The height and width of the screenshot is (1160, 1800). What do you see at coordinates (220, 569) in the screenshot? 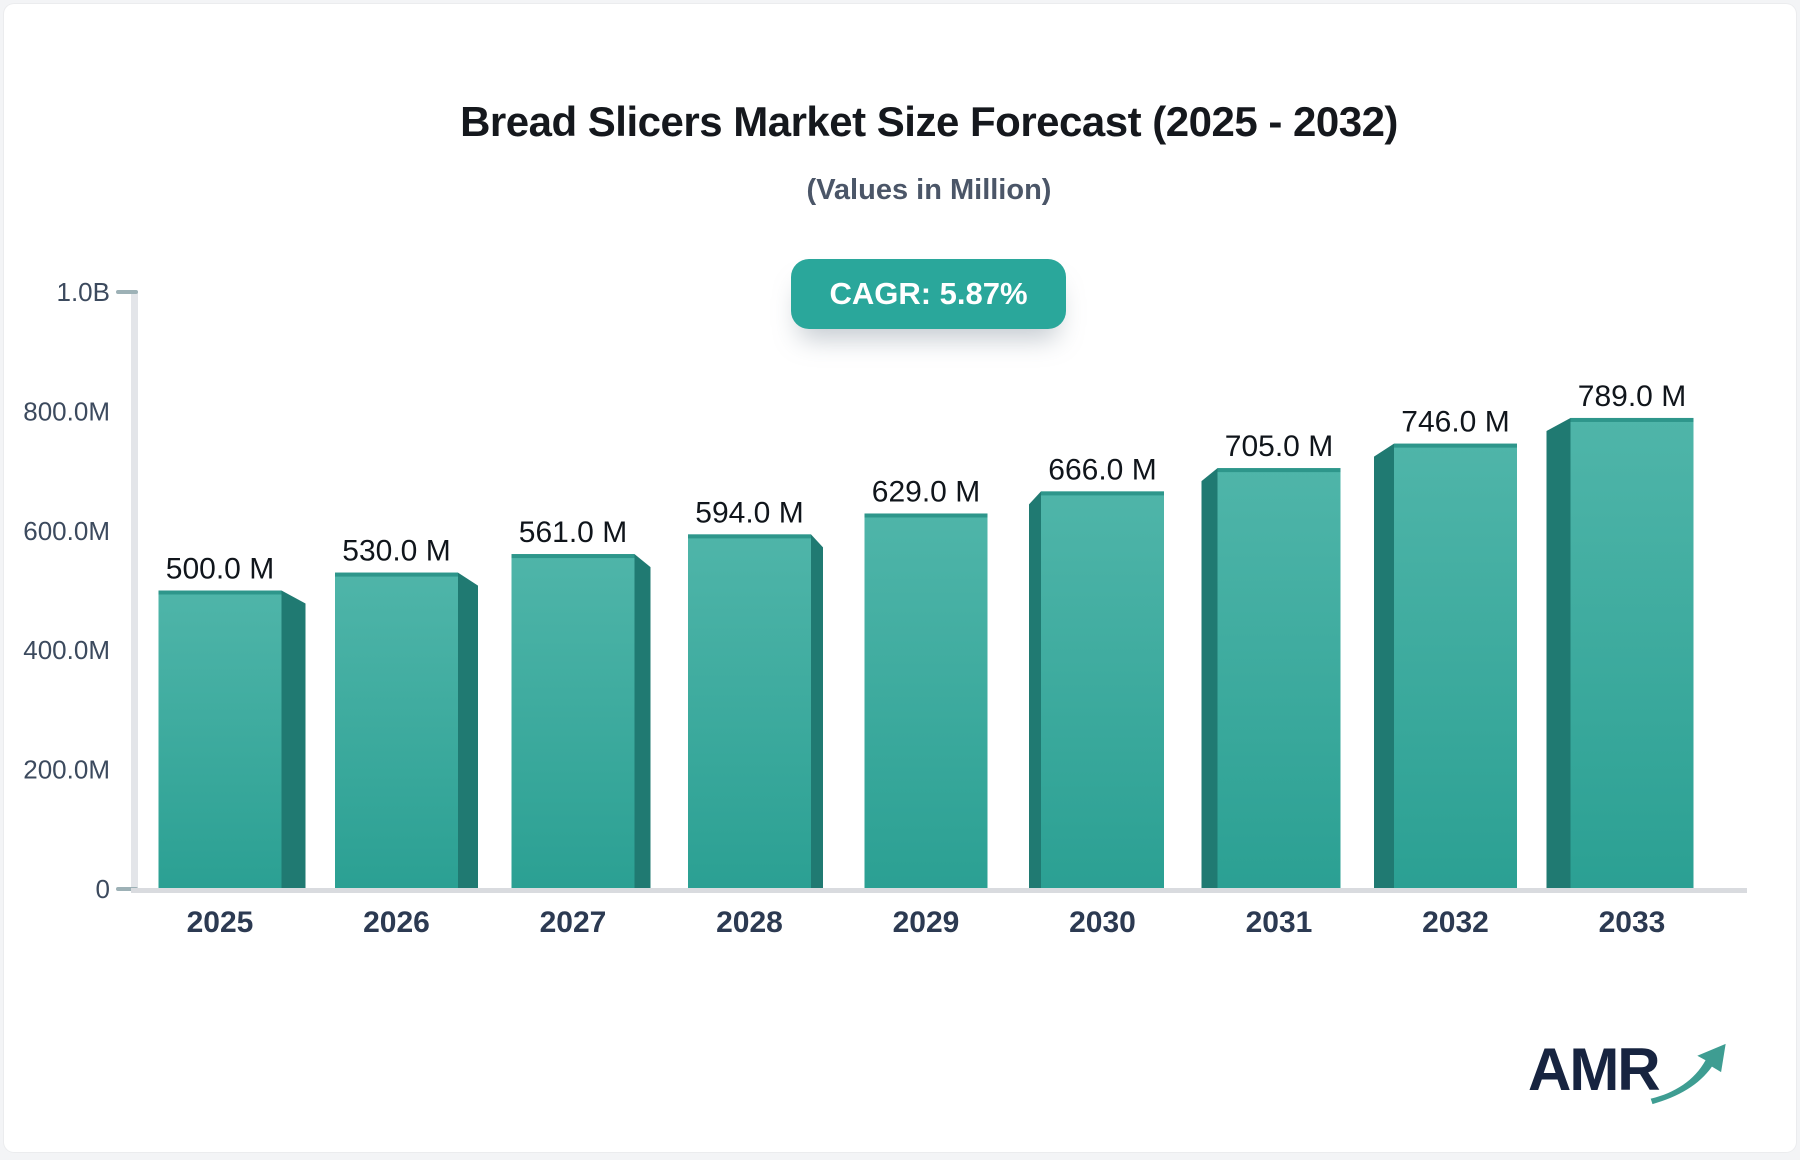
I see `bar-value-label: 500.0 M` at bounding box center [220, 569].